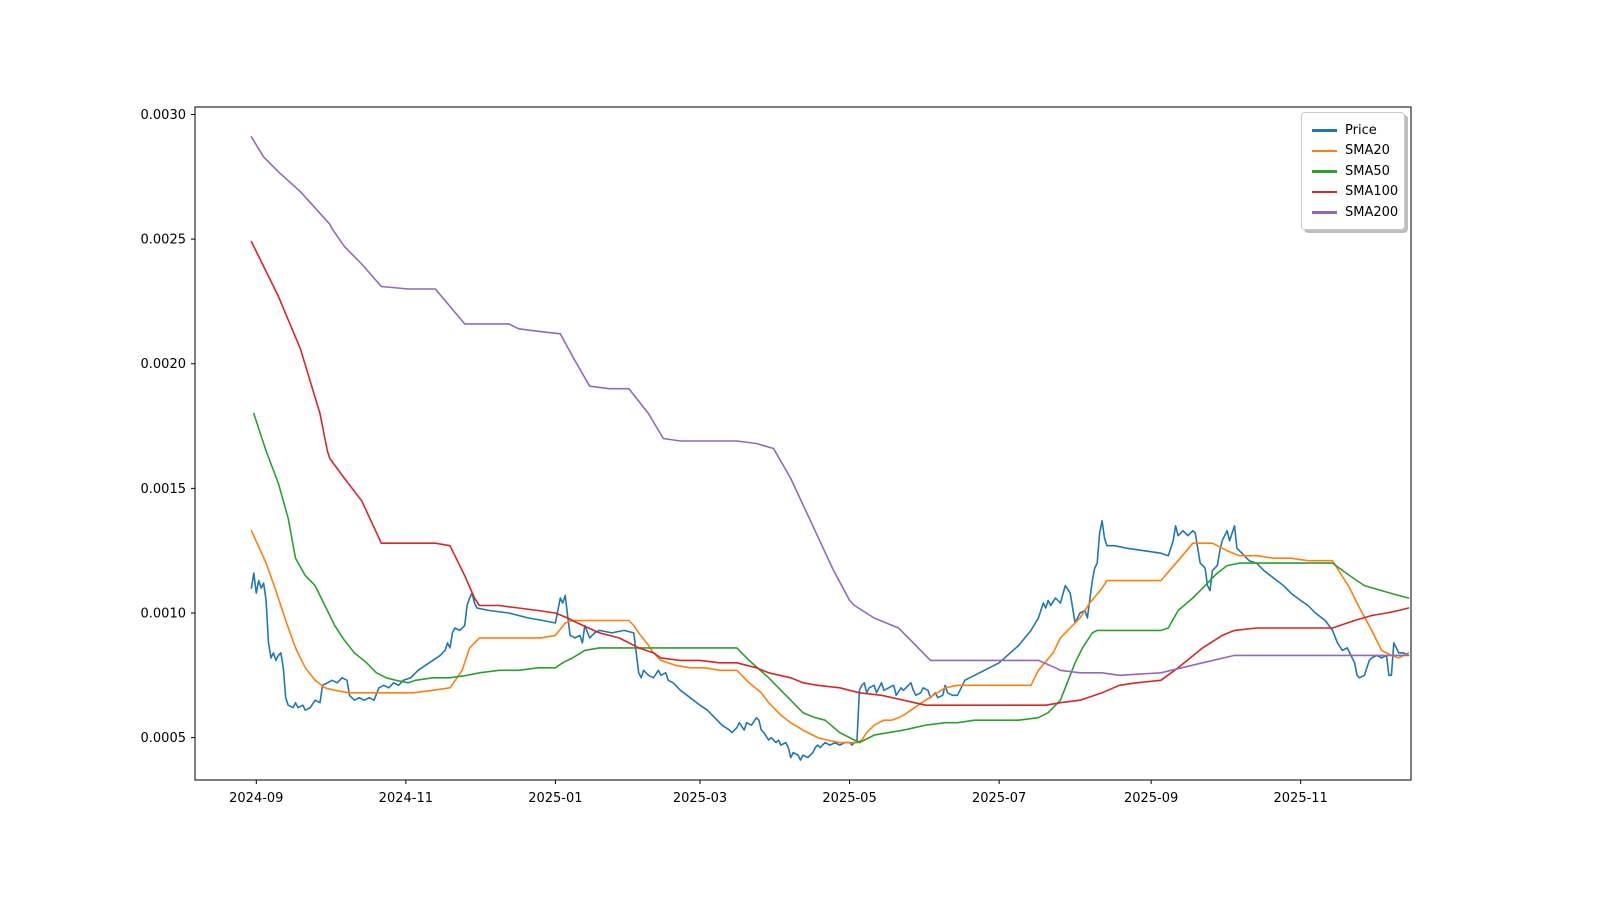  I want to click on x-tick-label: 2025-09, so click(1151, 798).